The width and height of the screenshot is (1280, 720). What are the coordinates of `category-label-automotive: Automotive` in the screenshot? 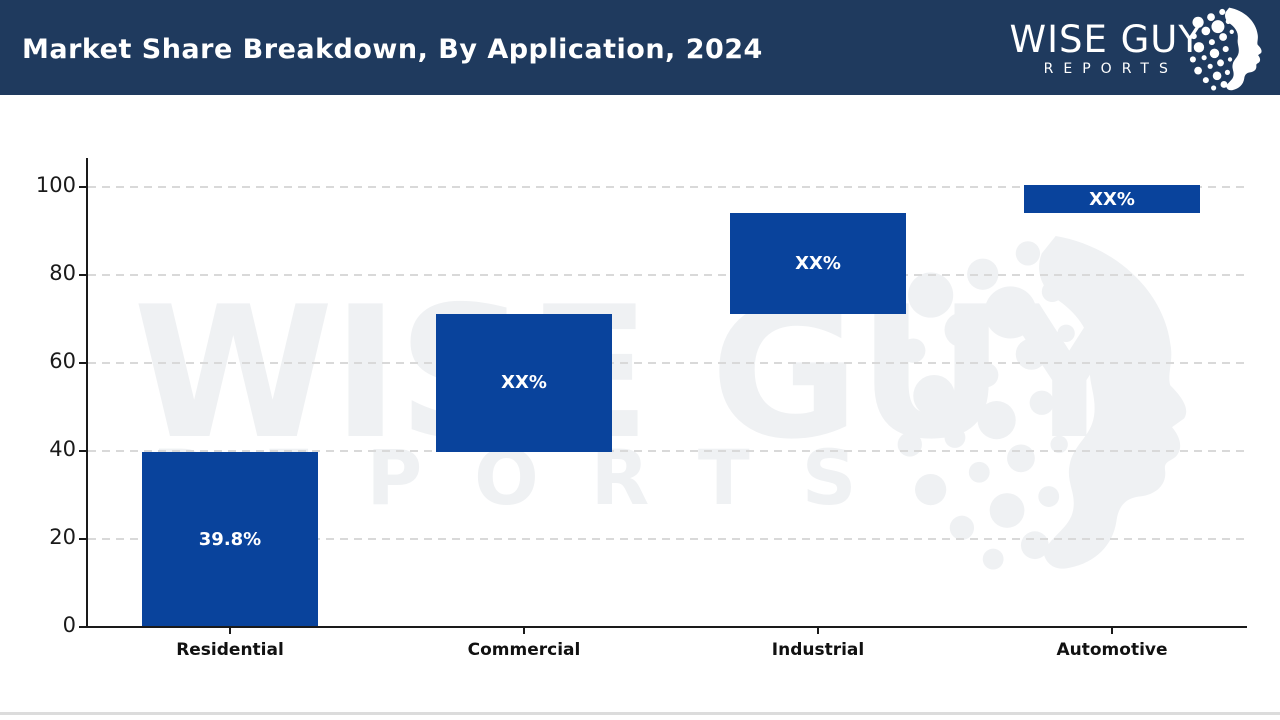 It's located at (1112, 650).